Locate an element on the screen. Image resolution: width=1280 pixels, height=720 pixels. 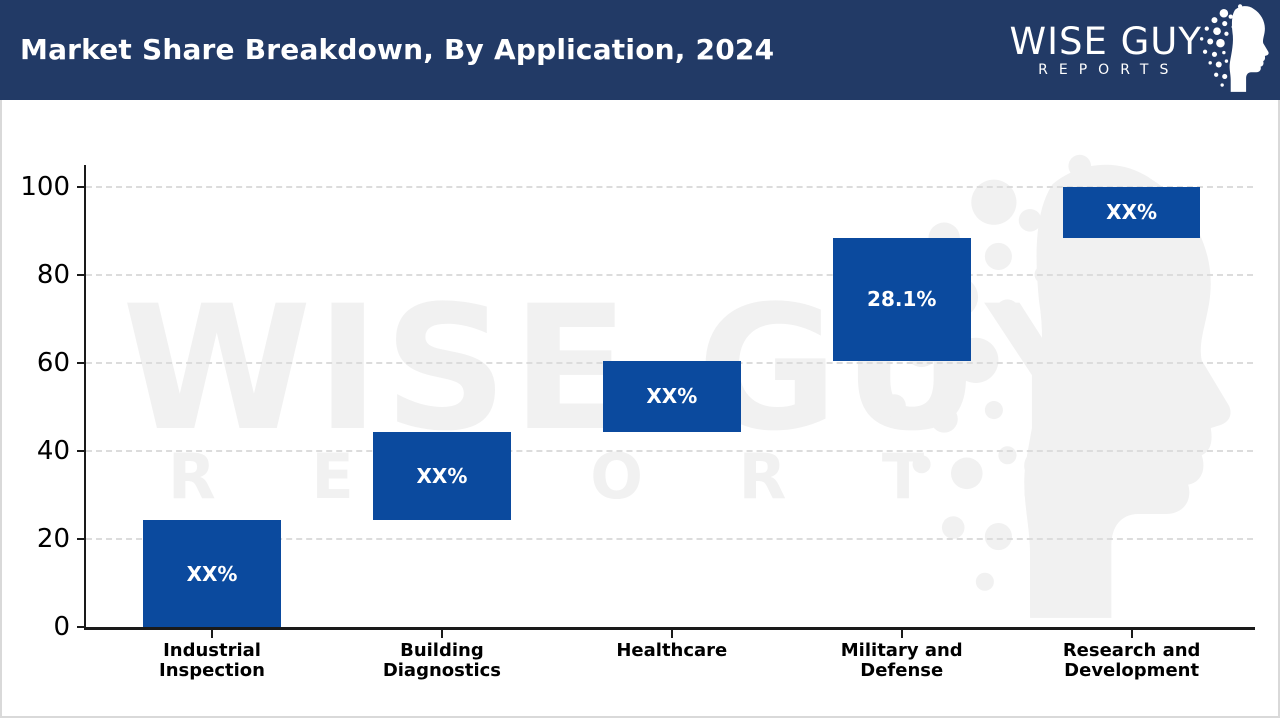
x-category-line: Development is located at coordinates (1132, 670).